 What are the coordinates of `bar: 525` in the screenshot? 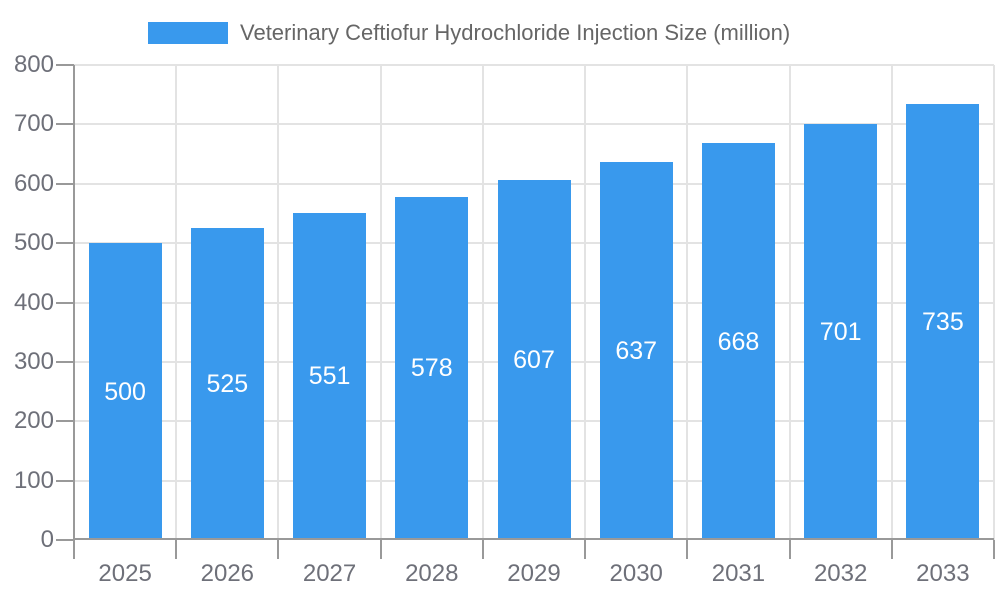 It's located at (227, 383).